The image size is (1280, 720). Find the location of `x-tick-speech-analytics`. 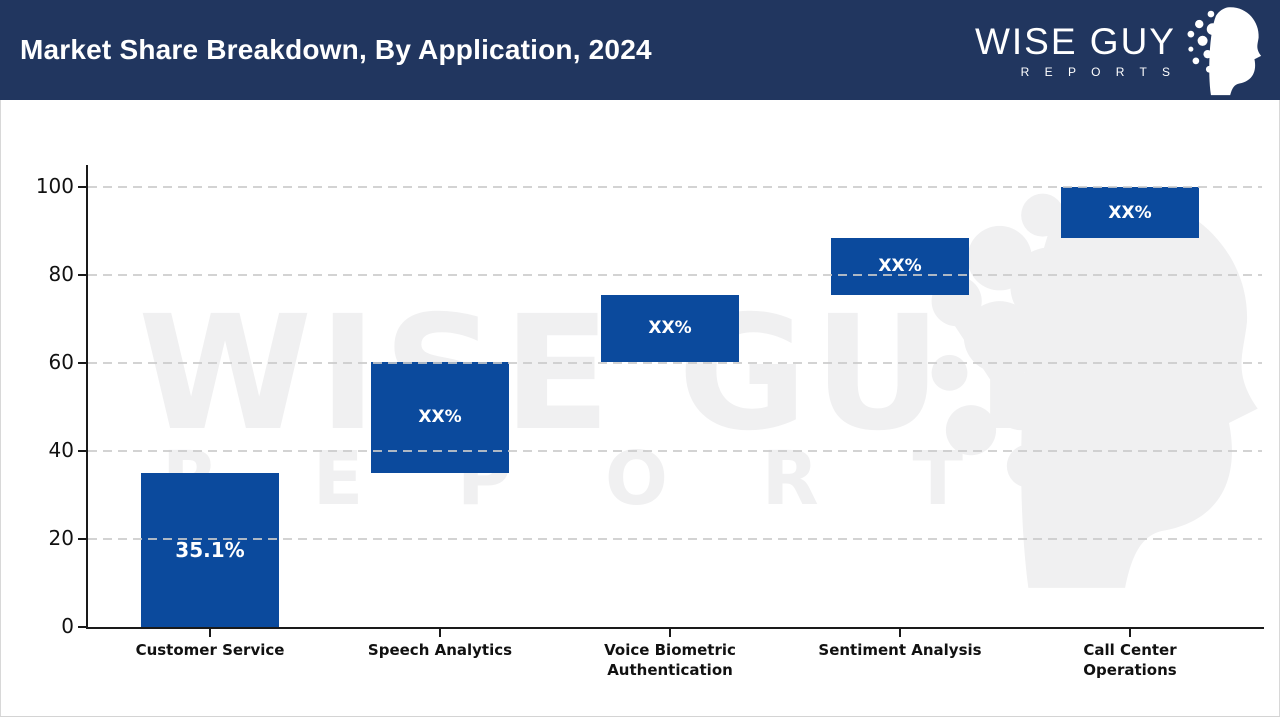

x-tick-speech-analytics is located at coordinates (440, 633).